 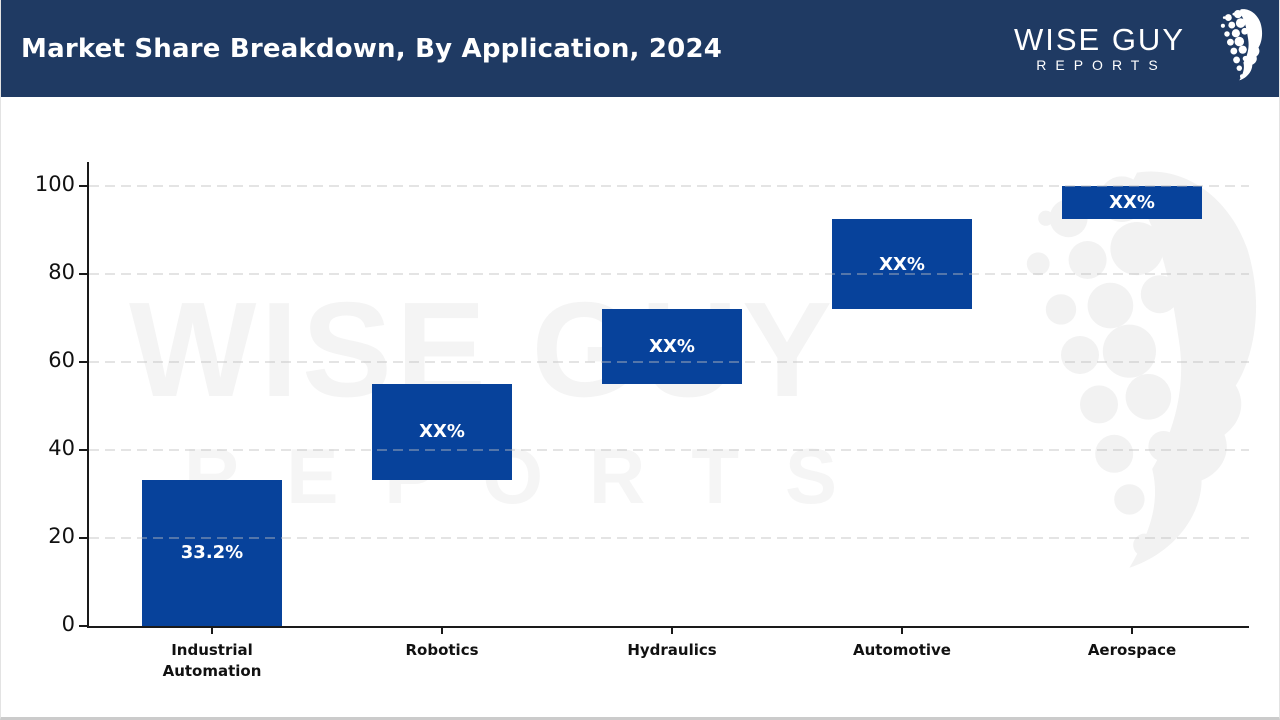 I want to click on y-tick-label-0: 0, so click(x=68, y=624).